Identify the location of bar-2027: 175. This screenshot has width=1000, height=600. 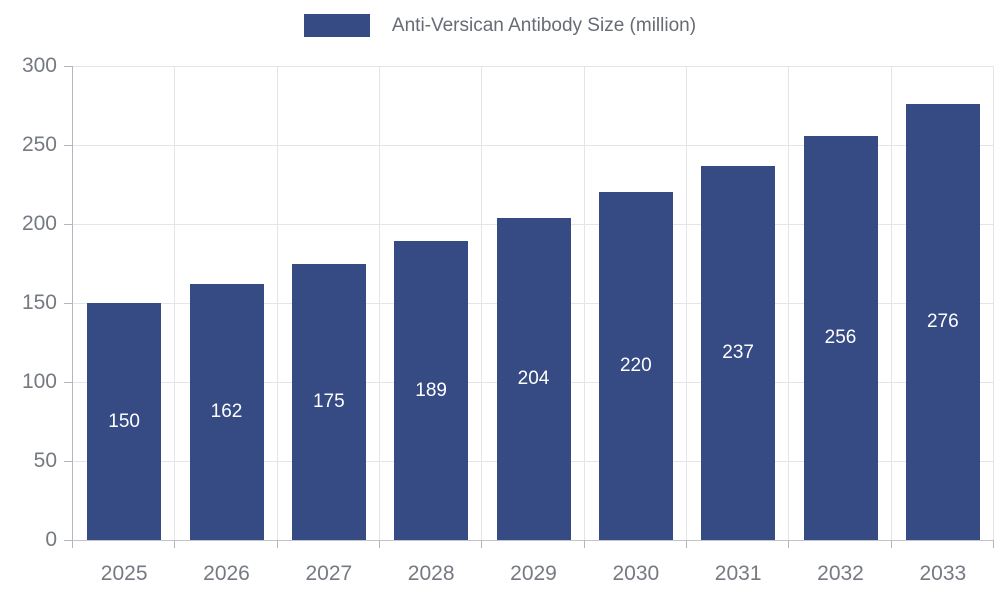
(328, 401).